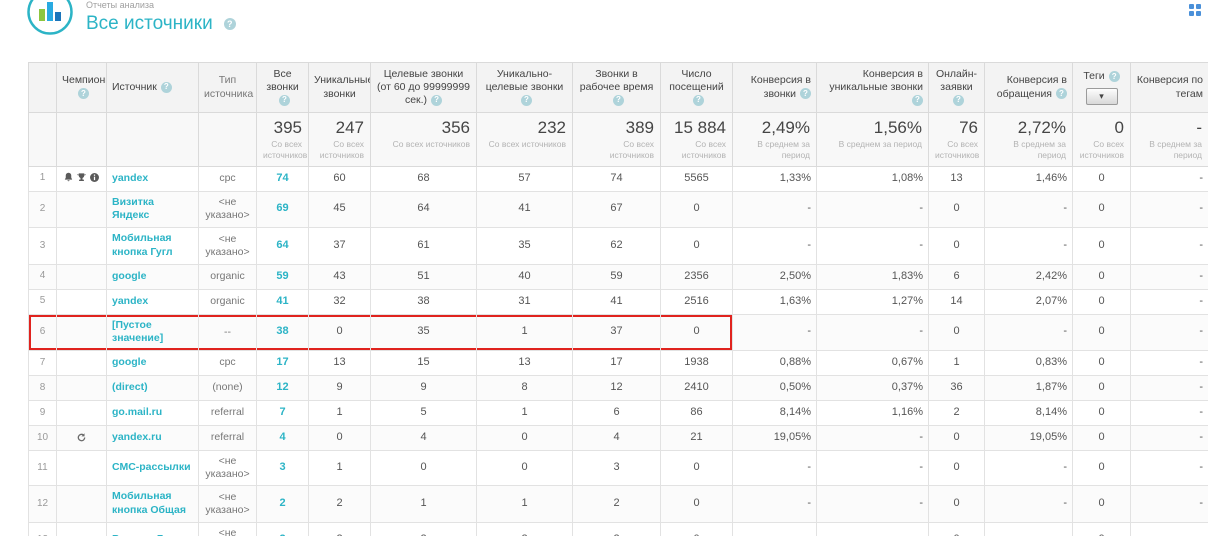 This screenshot has width=1208, height=536. What do you see at coordinates (339, 87) in the screenshot?
I see `column-header-unique_calls: Уникальные звонки` at bounding box center [339, 87].